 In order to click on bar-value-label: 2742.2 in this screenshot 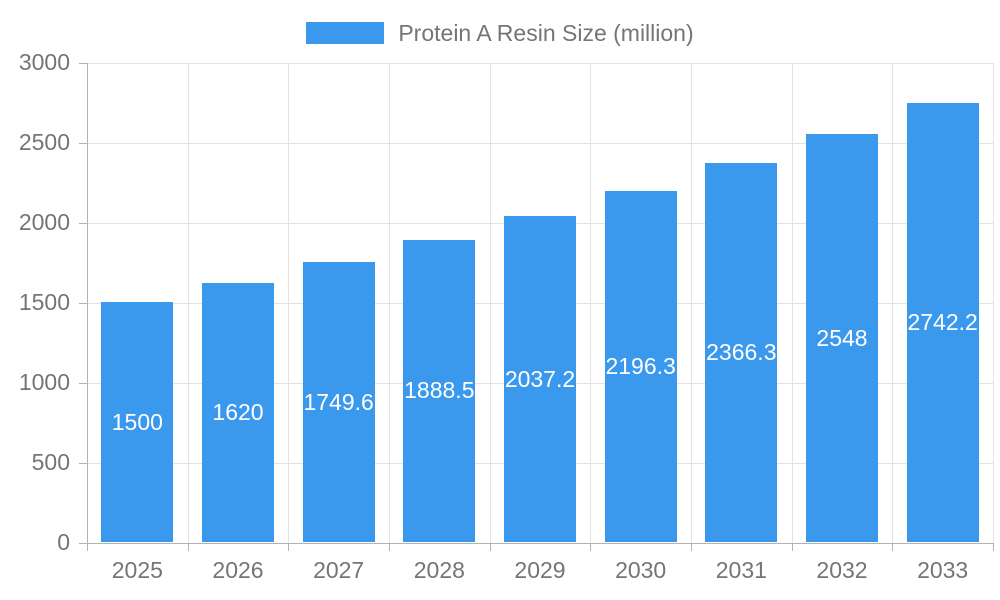, I will do `click(942, 322)`.